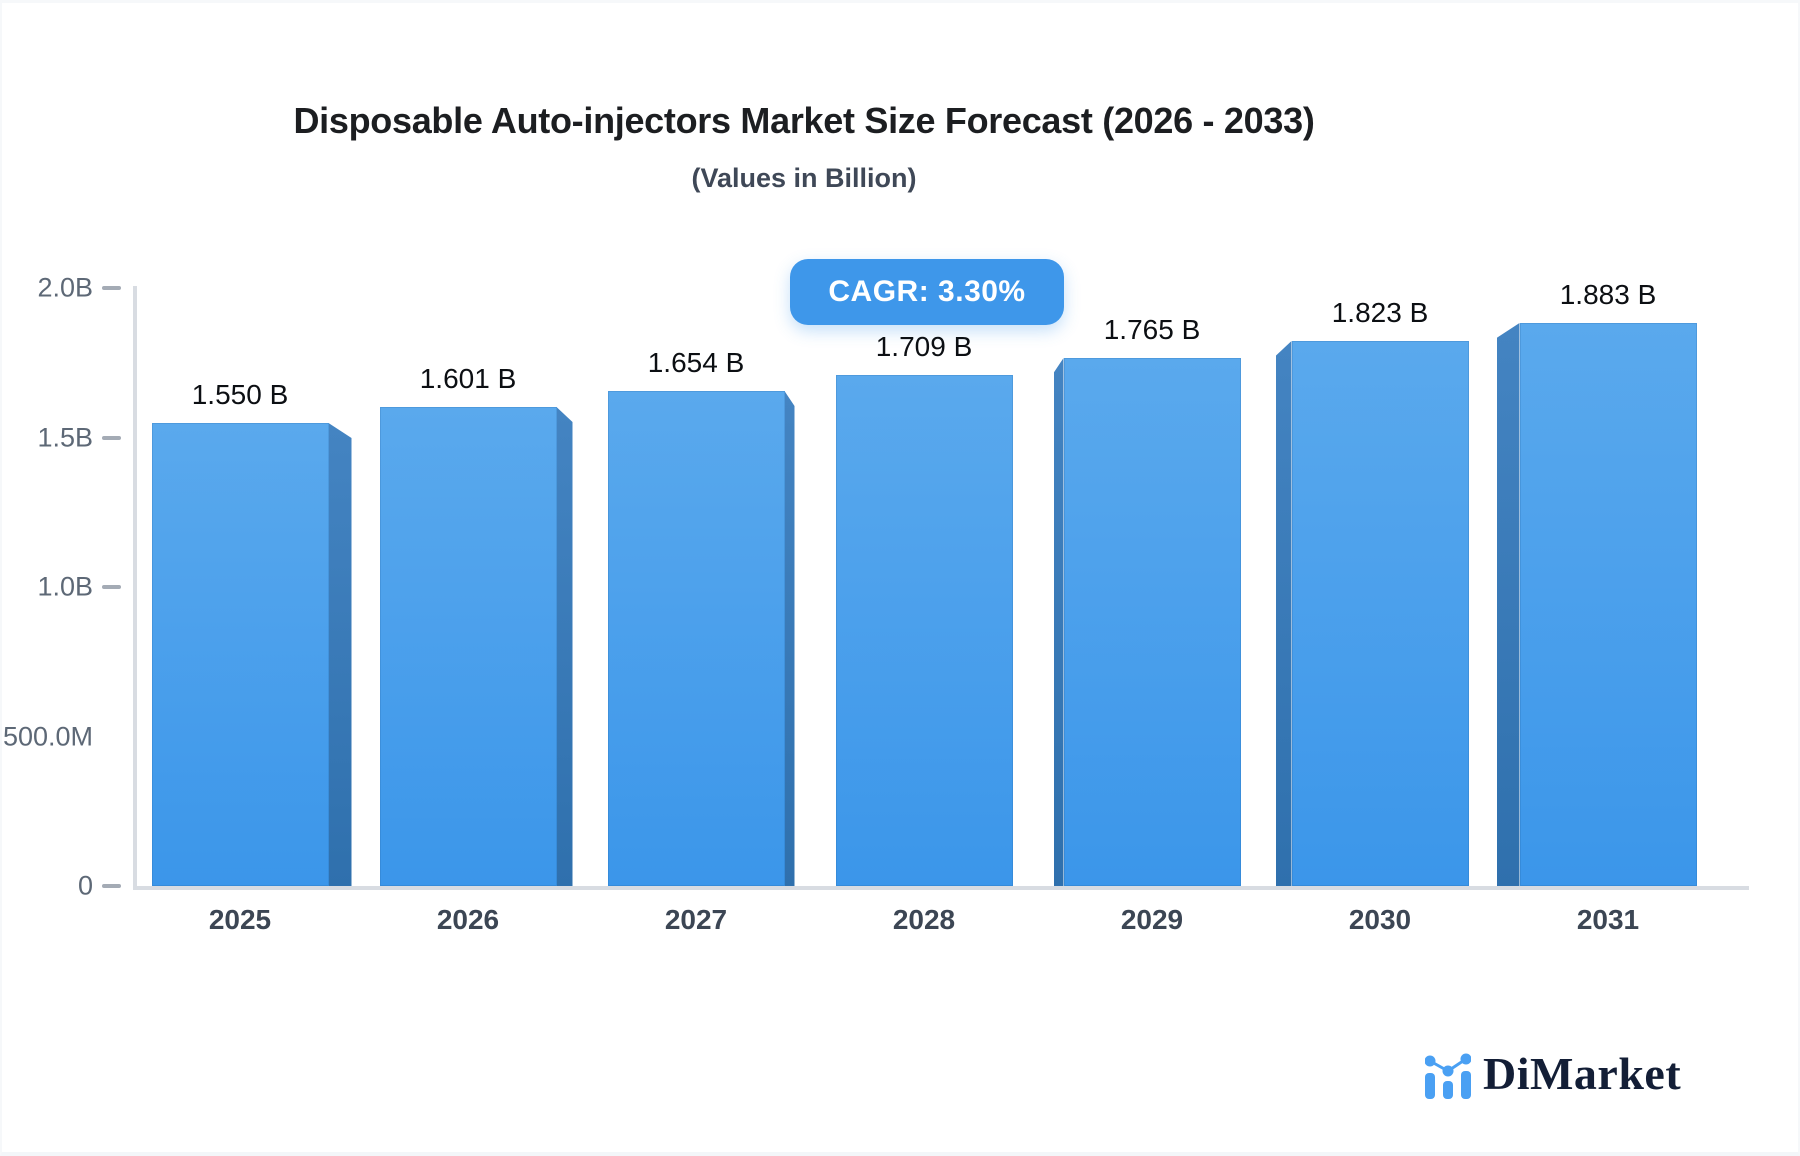 This screenshot has height=1156, width=1800. I want to click on bar-2030-side-face, so click(1283, 613).